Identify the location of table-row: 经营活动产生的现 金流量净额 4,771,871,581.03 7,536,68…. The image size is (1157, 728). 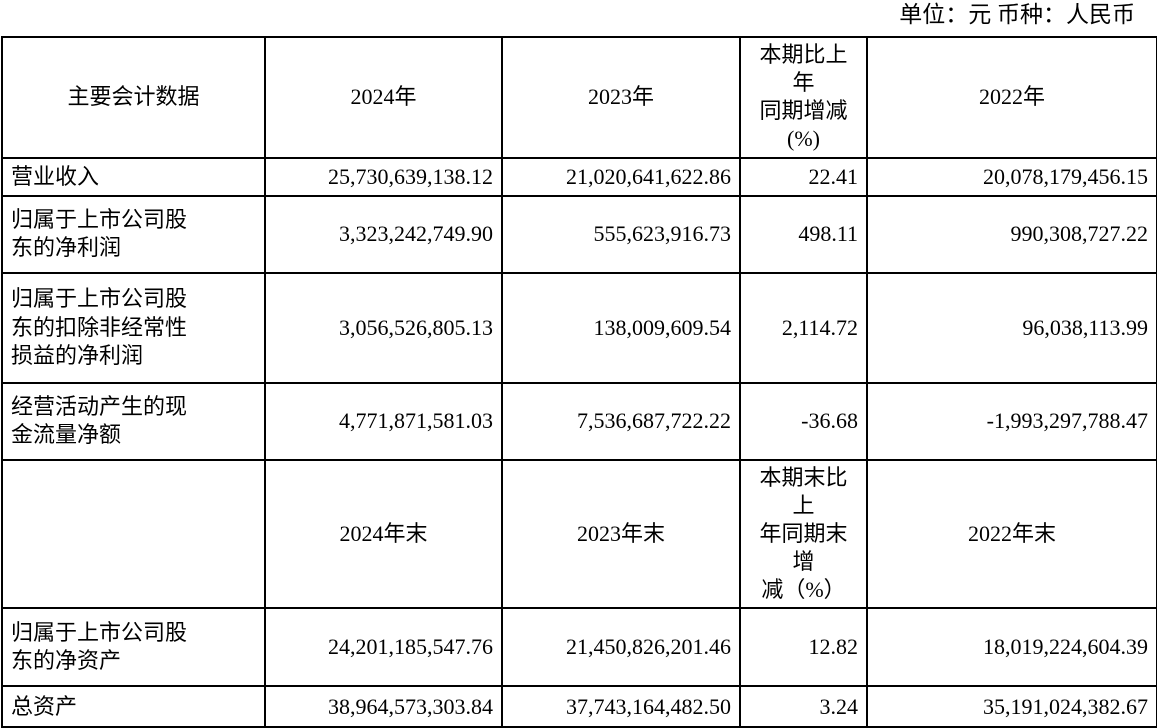
(579, 421).